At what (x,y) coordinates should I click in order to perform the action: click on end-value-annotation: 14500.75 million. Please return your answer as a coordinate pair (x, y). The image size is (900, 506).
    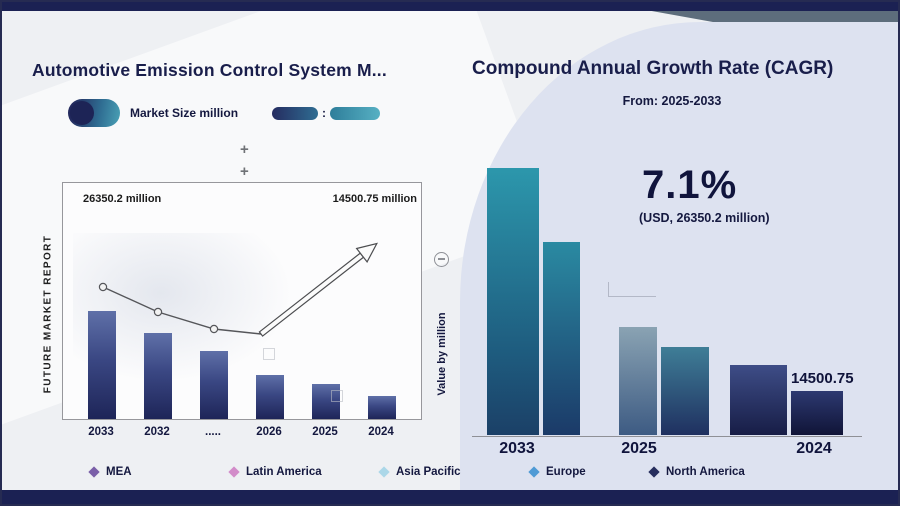
    Looking at the image, I should click on (374, 199).